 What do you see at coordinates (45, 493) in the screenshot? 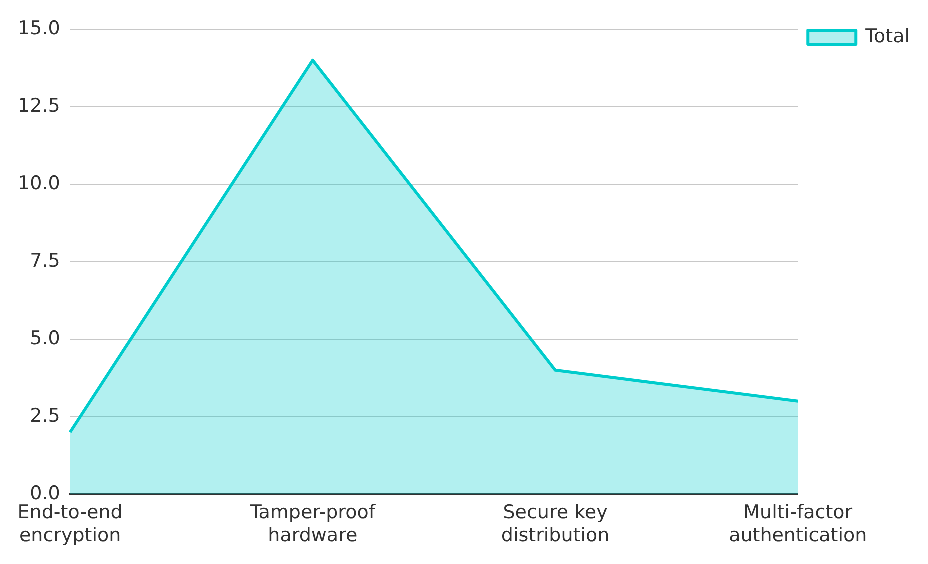
I see `y-tick-label: 0.0` at bounding box center [45, 493].